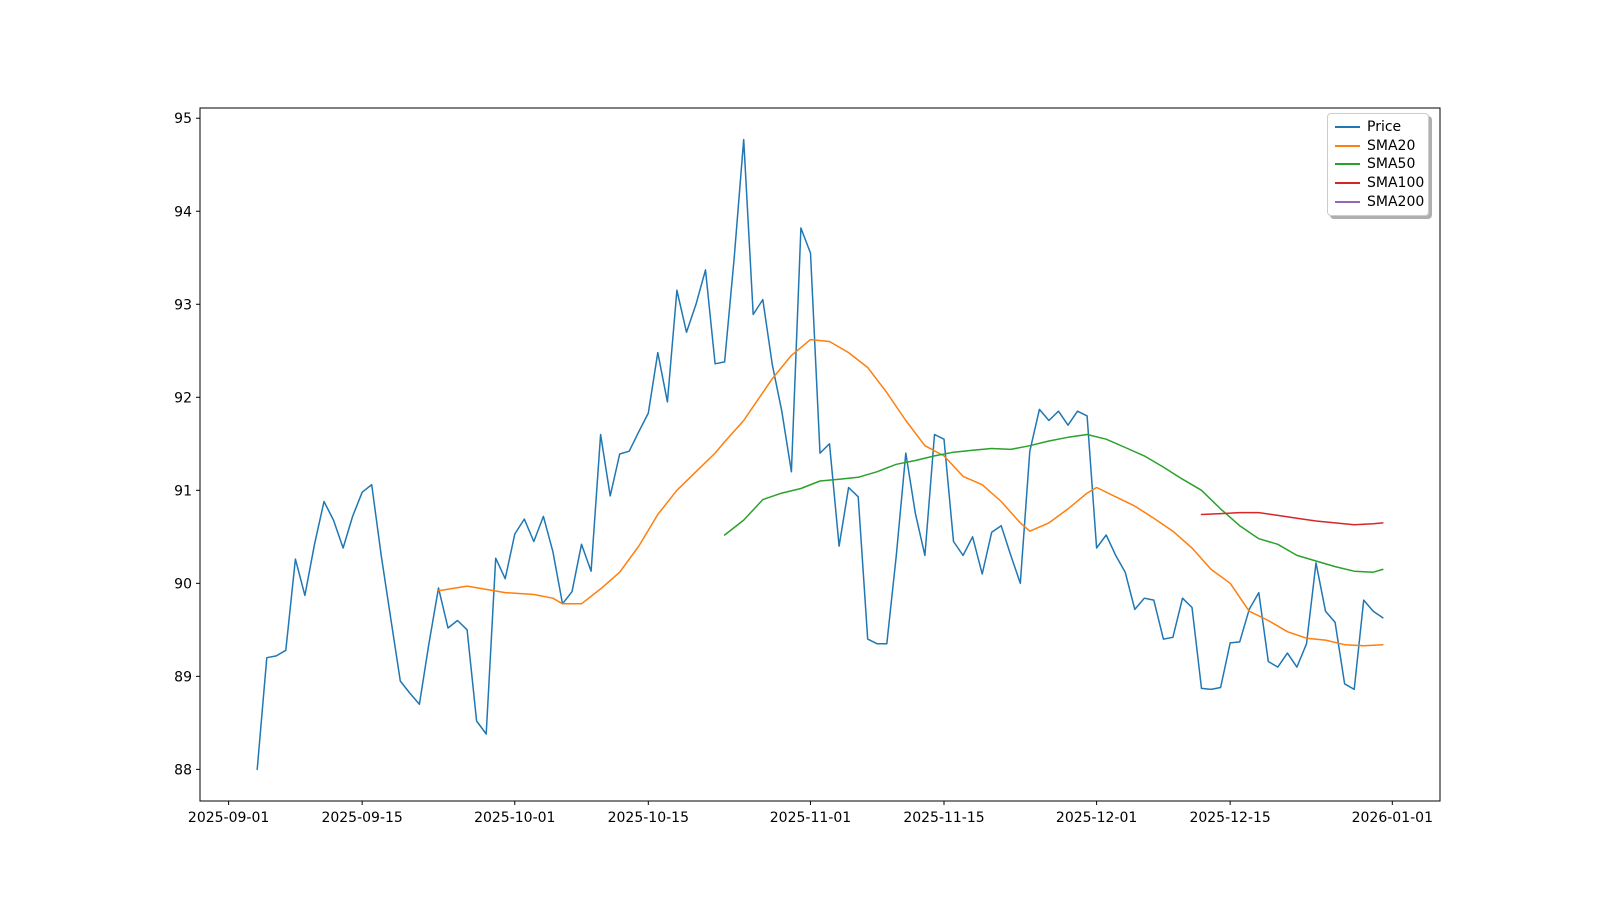  Describe the element at coordinates (183, 584) in the screenshot. I see `y-tick-label: 90` at that location.